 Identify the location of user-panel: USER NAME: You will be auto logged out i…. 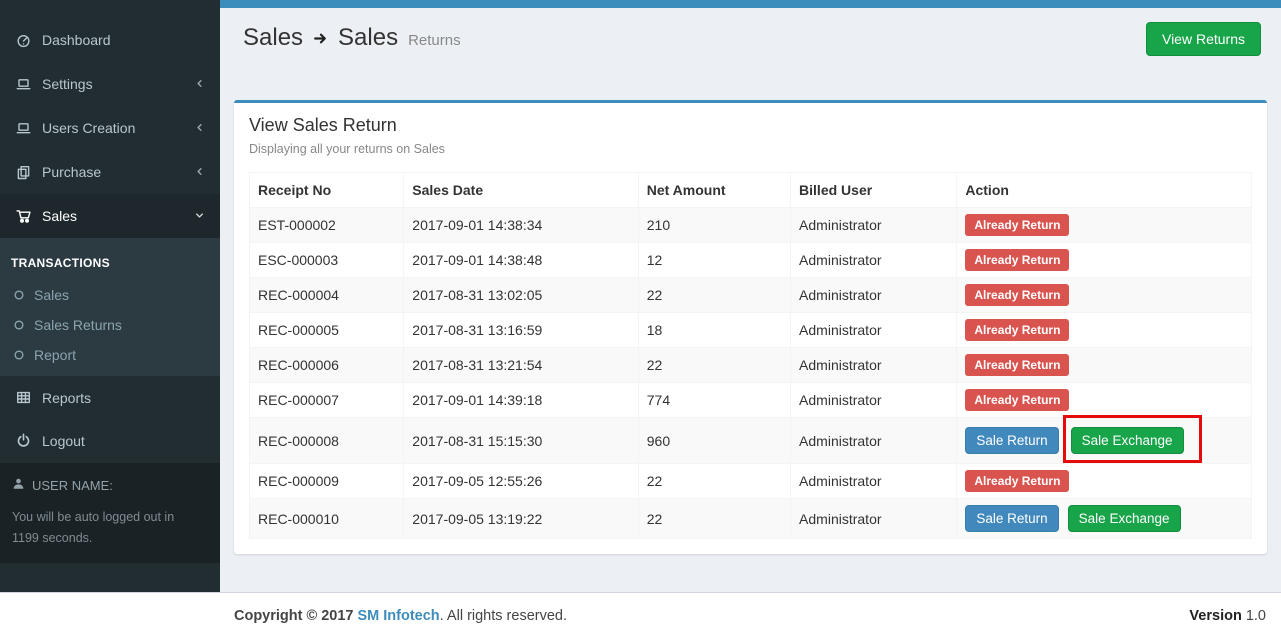
(110, 513).